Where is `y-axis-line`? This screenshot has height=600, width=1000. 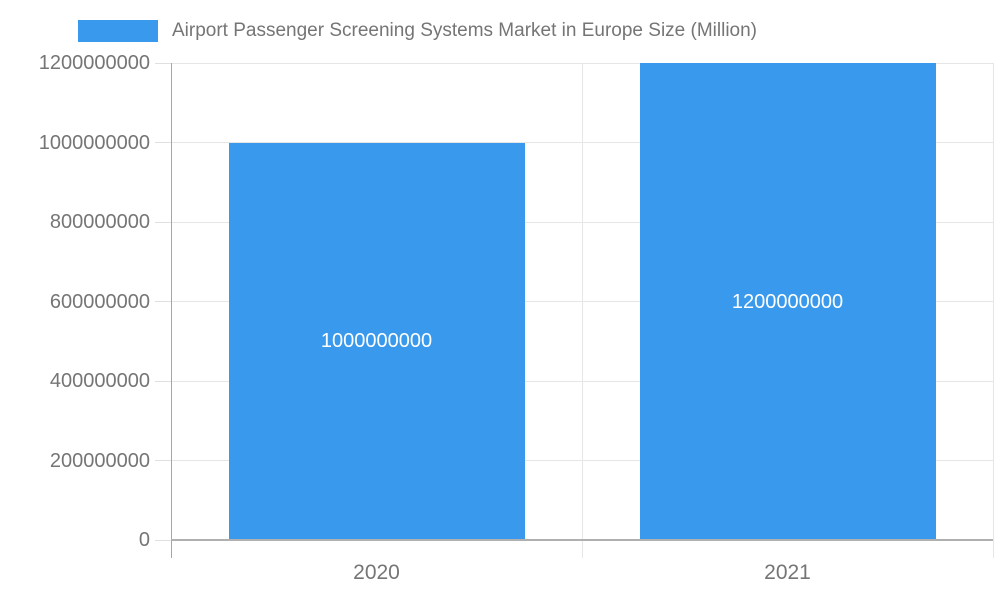
y-axis-line is located at coordinates (171, 310).